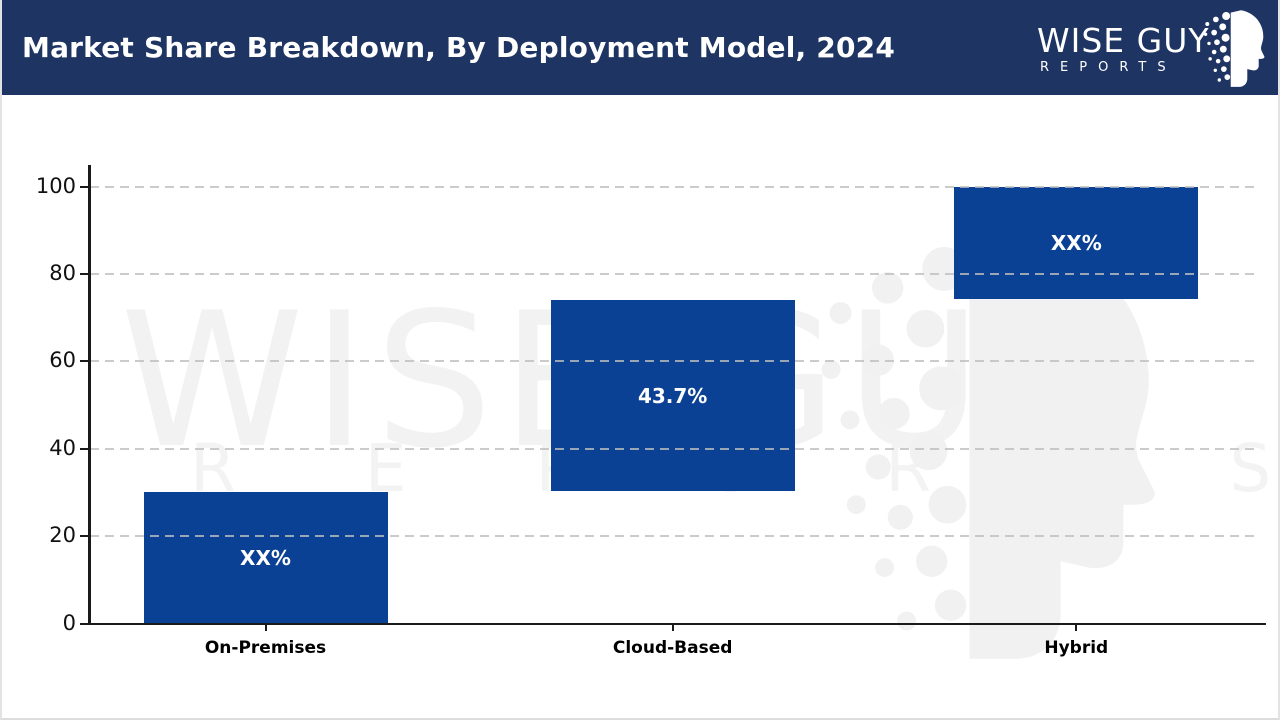  What do you see at coordinates (1233, 48) in the screenshot?
I see `logo-head-icon` at bounding box center [1233, 48].